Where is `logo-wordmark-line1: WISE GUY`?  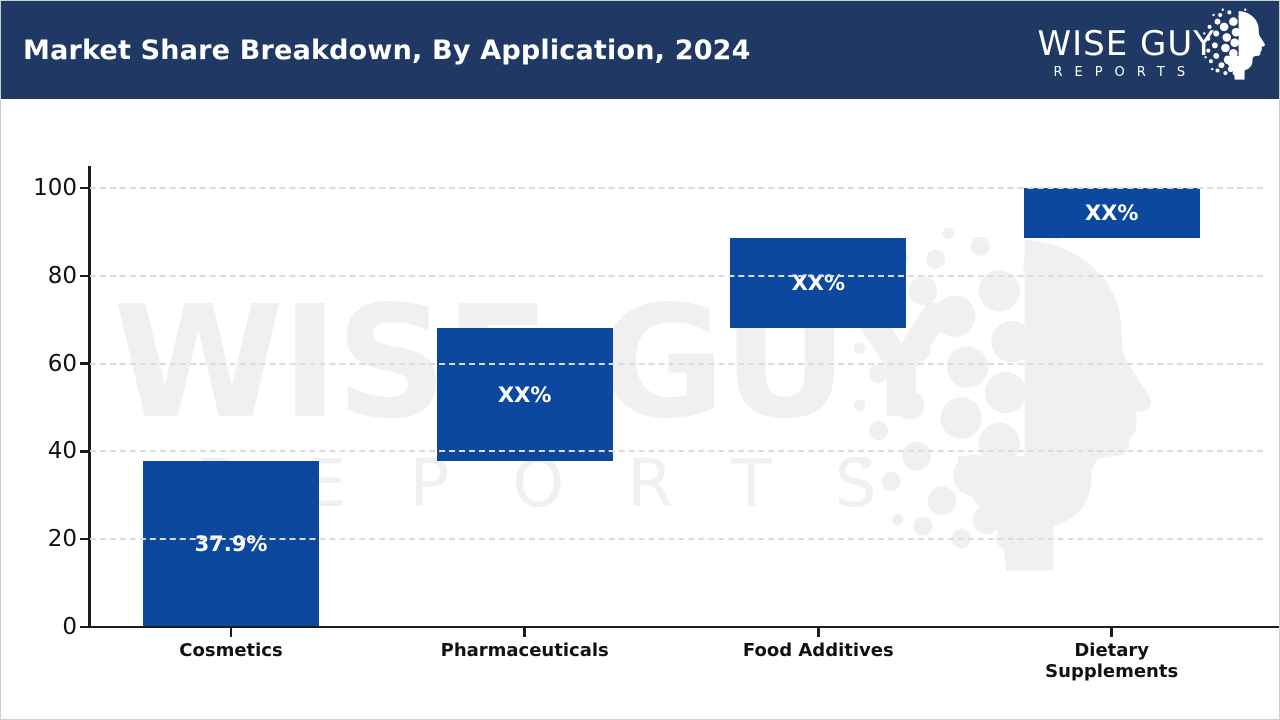
logo-wordmark-line1: WISE GUY is located at coordinates (1126, 44).